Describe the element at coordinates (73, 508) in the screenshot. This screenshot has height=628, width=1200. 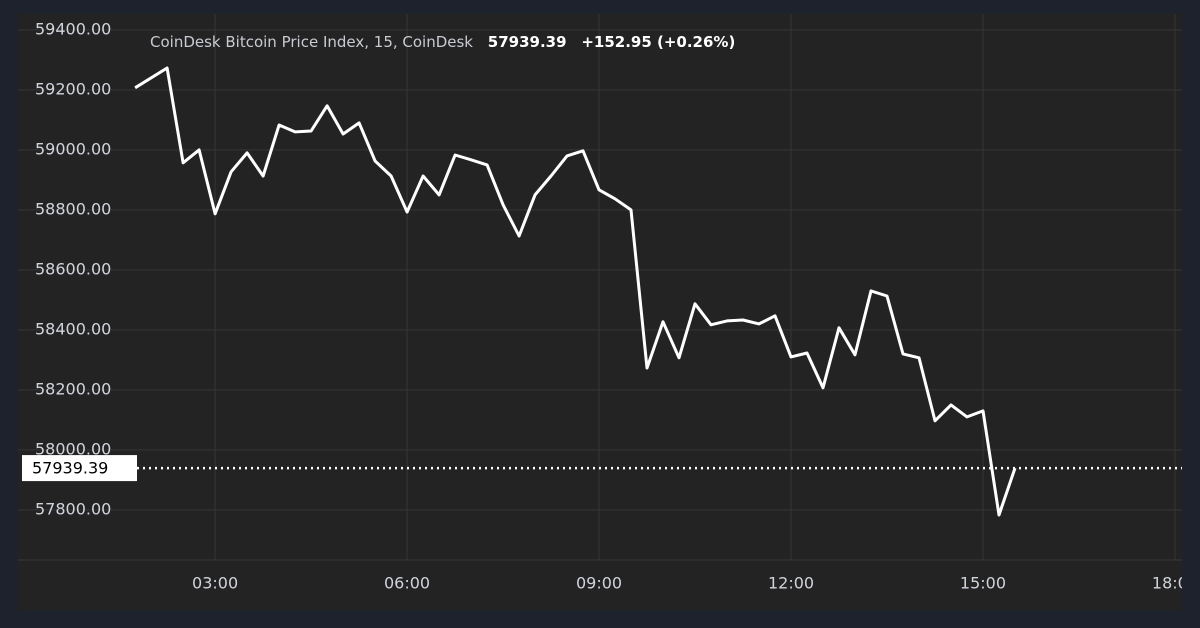
I see `y-tick-label: 57800.00` at that location.